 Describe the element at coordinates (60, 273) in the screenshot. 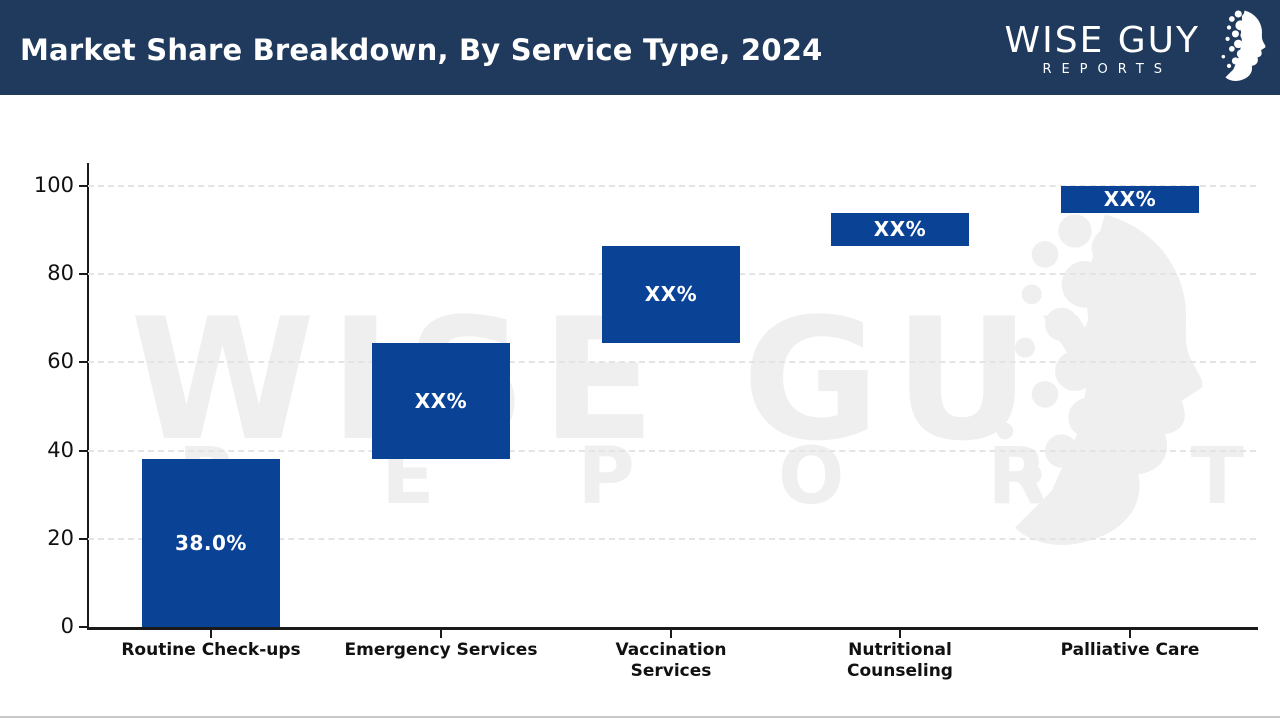

I see `y-tick-label: 80` at that location.